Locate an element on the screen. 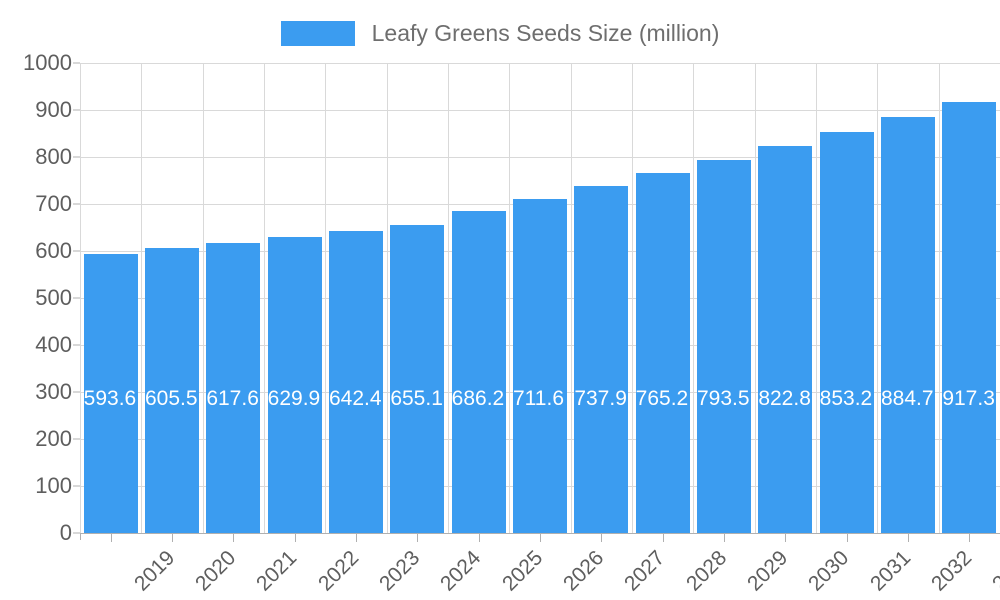 The height and width of the screenshot is (600, 1000). x-axis-tick-label: 2022 is located at coordinates (338, 571).